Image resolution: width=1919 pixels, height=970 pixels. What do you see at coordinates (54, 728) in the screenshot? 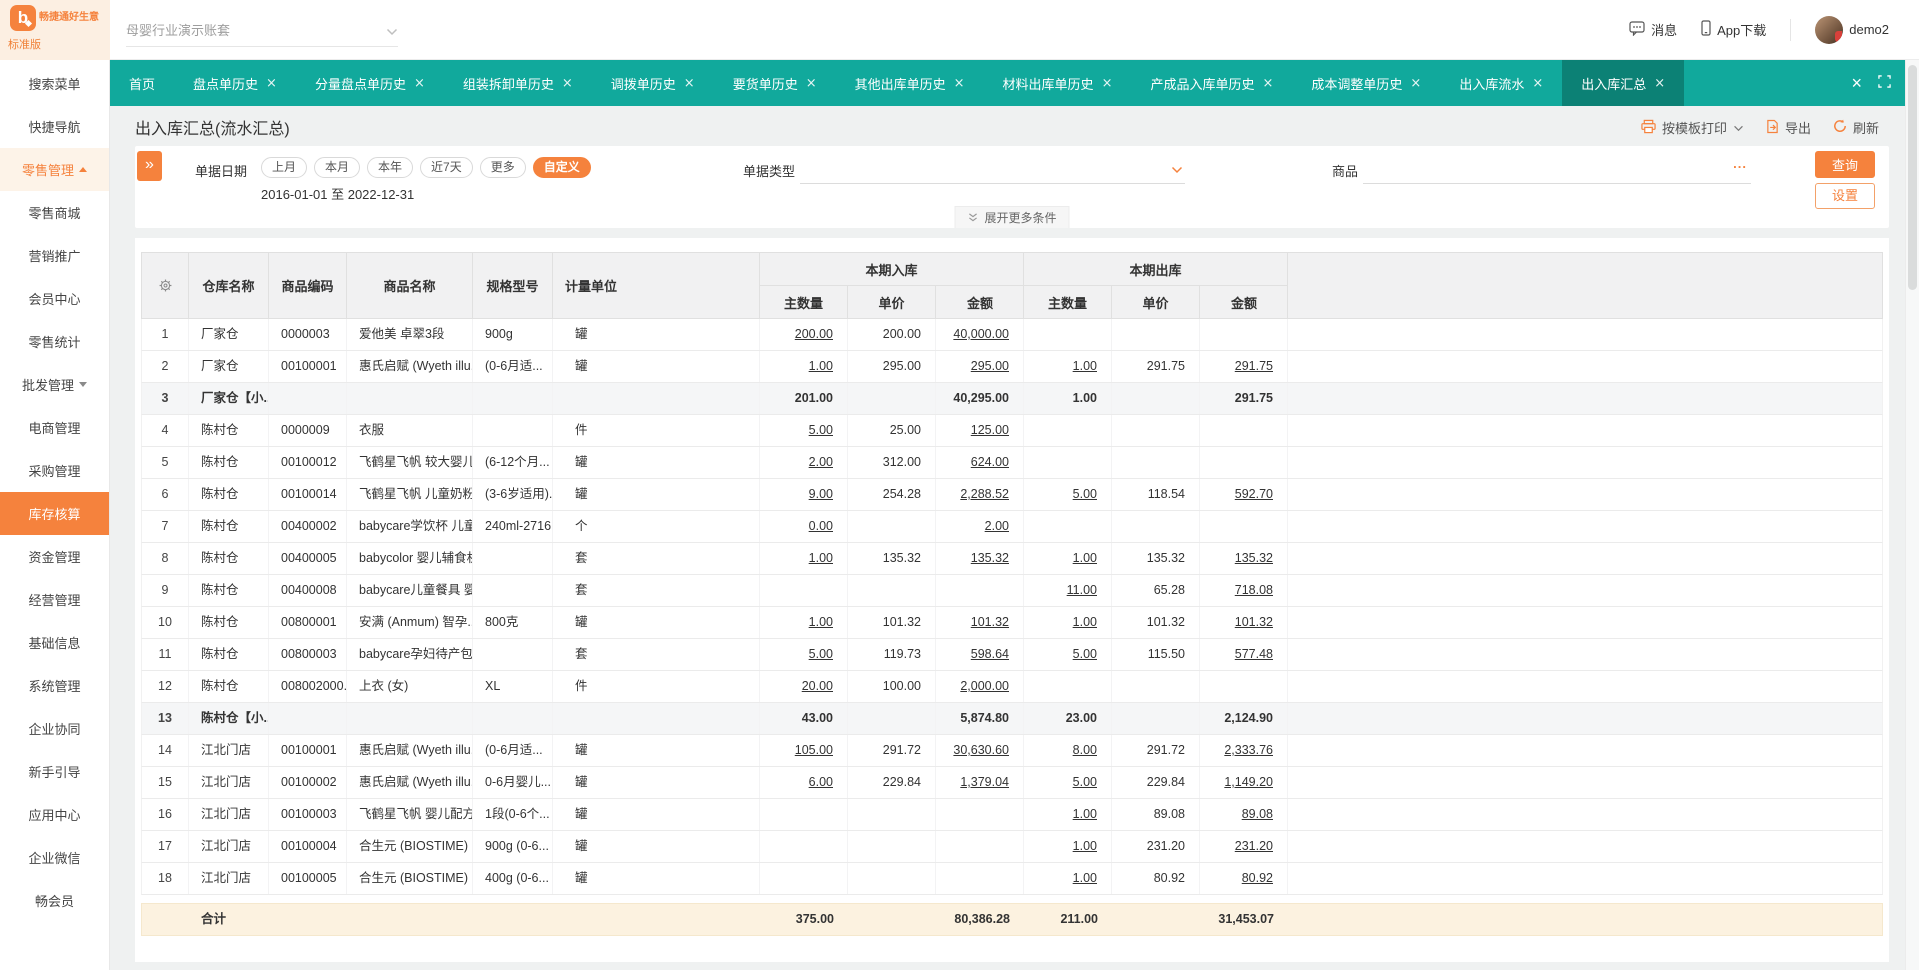
I see `sidebar-item-企业协同: 企业协同` at bounding box center [54, 728].